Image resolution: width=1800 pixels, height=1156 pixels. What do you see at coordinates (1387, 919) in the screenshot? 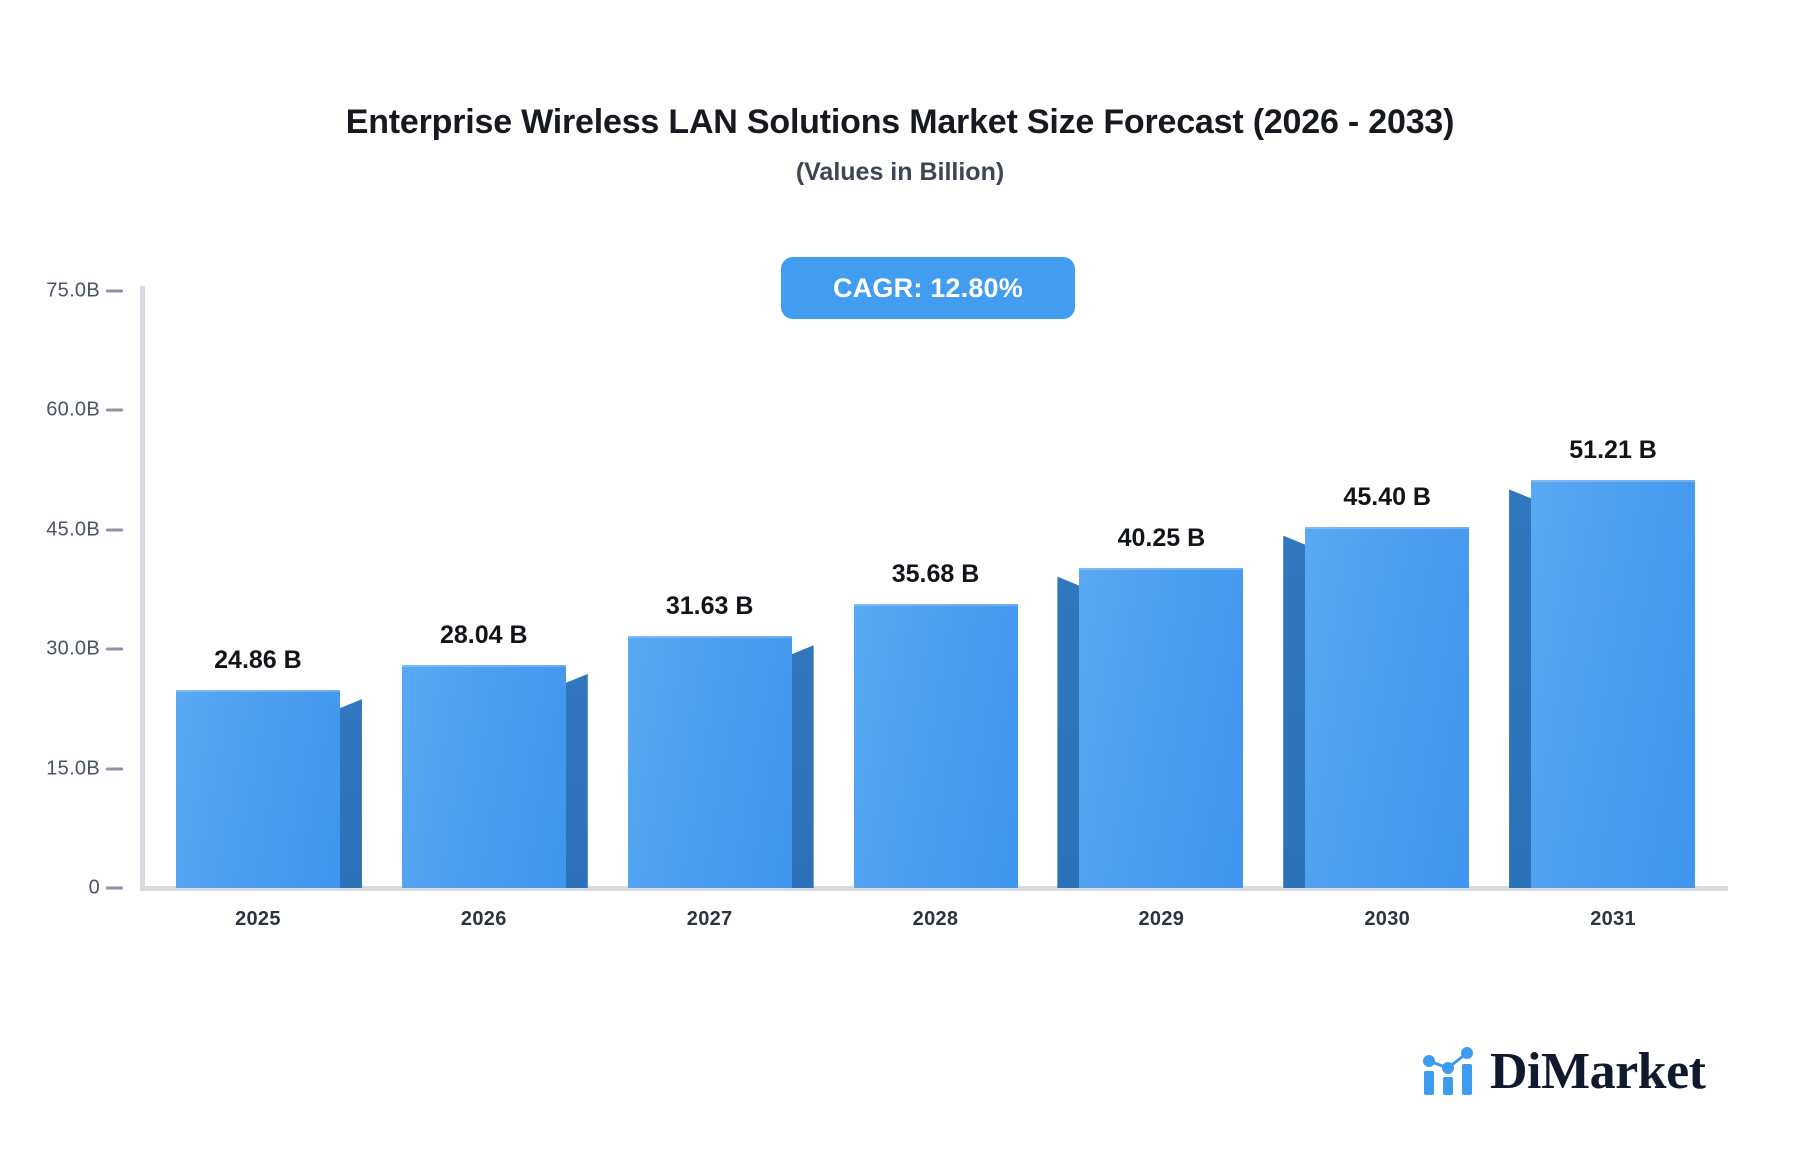
I see `x-axis-tick-label: 2030` at bounding box center [1387, 919].